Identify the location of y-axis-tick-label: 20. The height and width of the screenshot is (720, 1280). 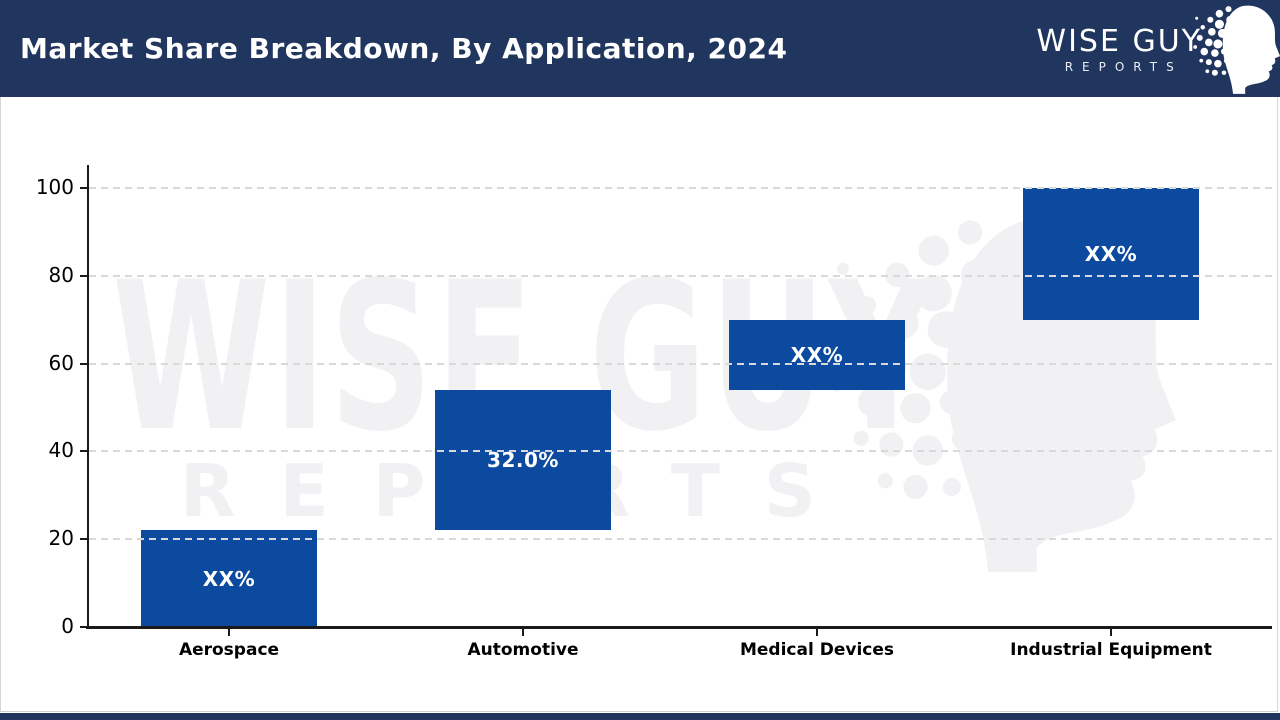
(61, 538).